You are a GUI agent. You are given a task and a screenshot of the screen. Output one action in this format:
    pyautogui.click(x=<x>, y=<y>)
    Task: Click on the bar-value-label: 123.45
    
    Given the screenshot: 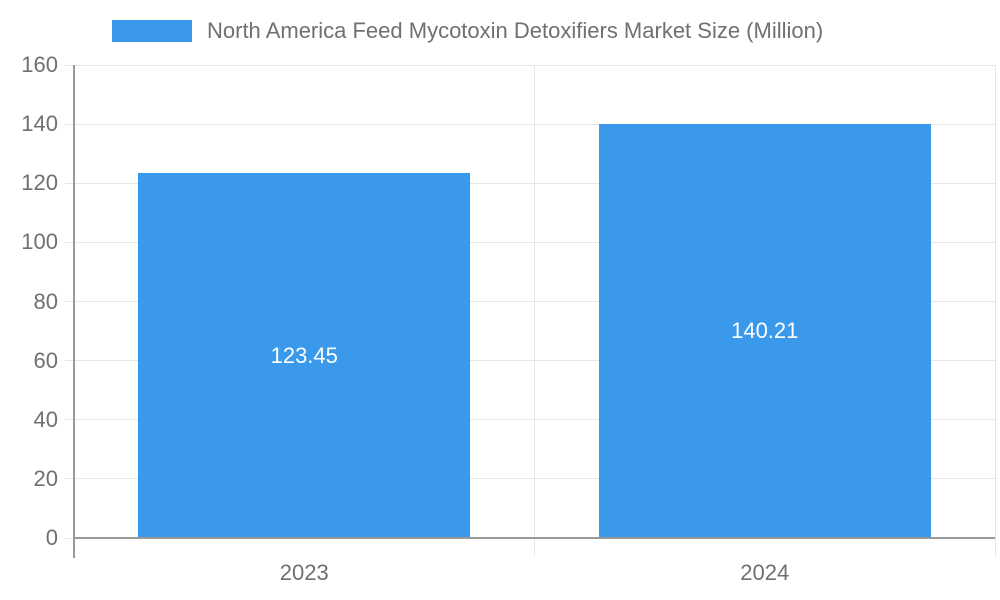 What is the action you would take?
    pyautogui.click(x=304, y=355)
    